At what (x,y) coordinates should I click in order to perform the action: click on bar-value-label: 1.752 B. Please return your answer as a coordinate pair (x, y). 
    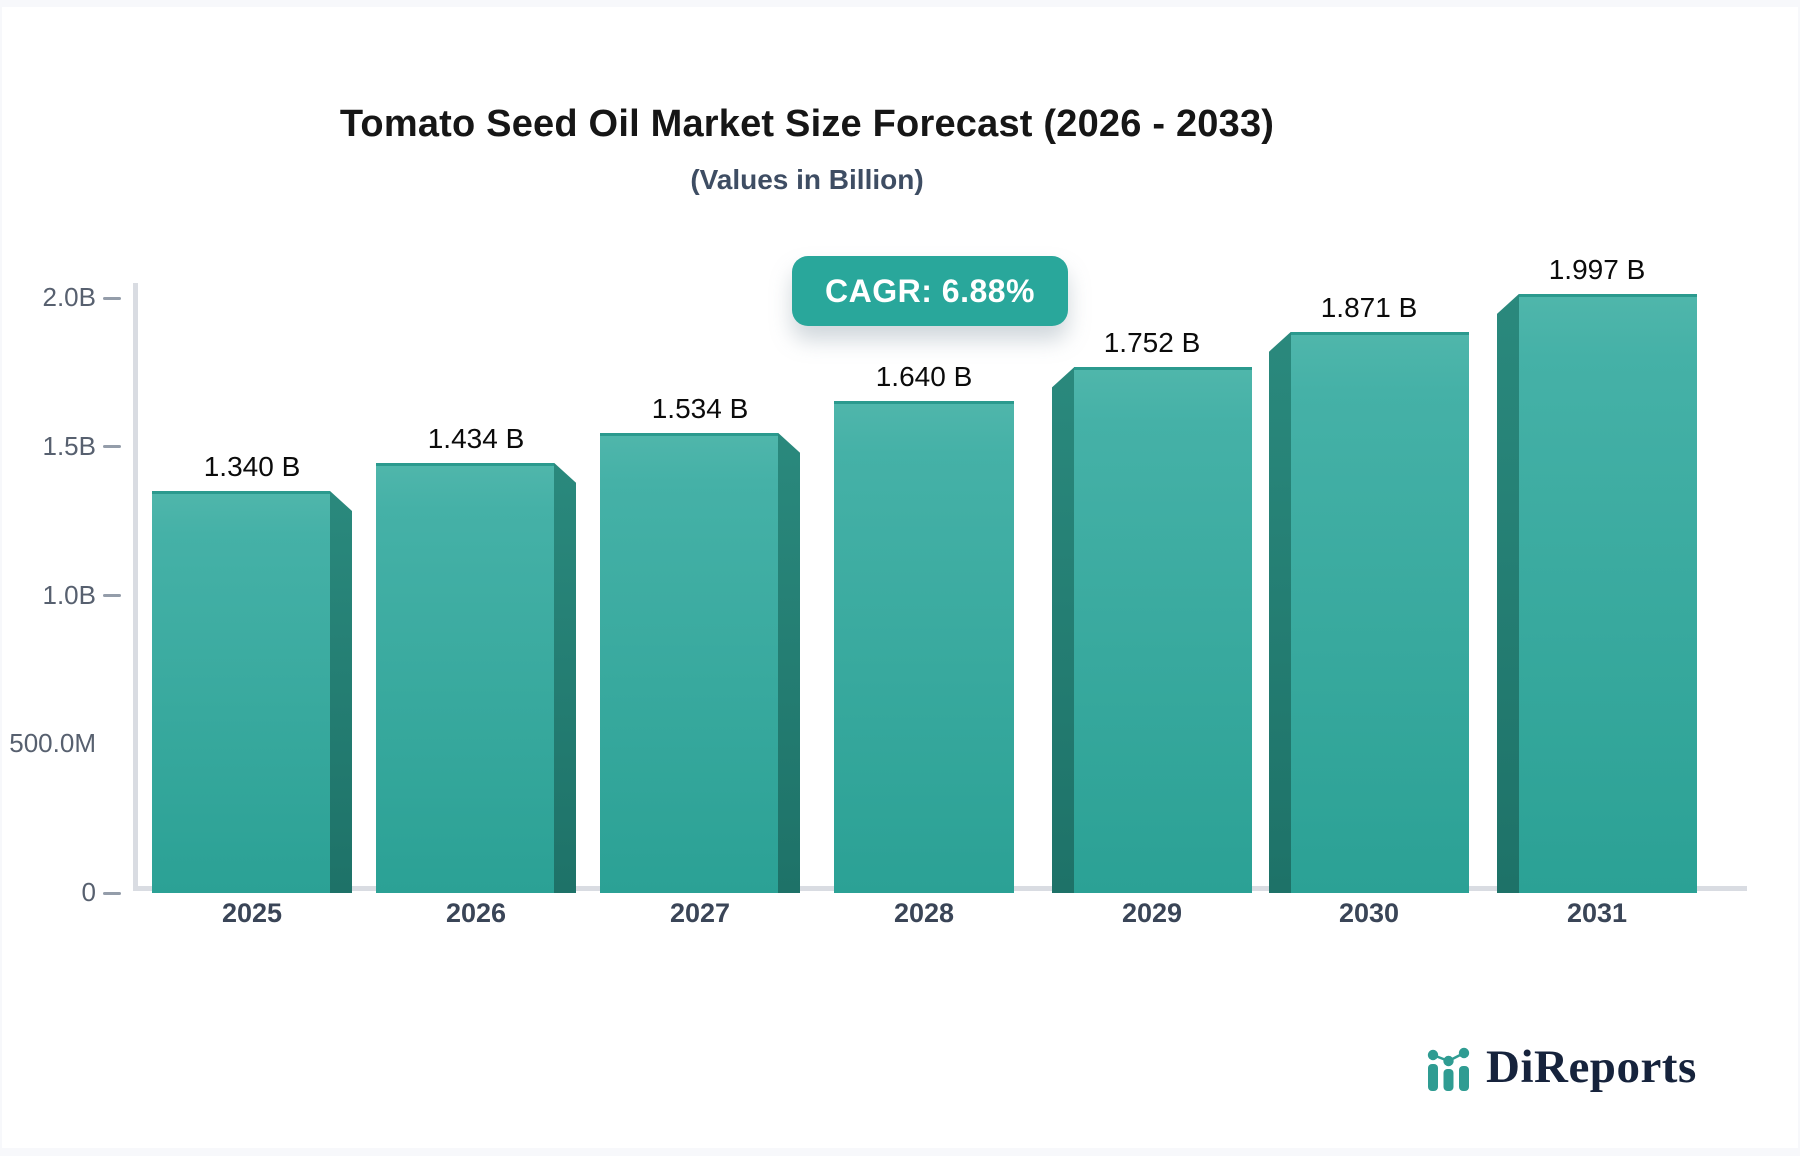
    Looking at the image, I should click on (1152, 343).